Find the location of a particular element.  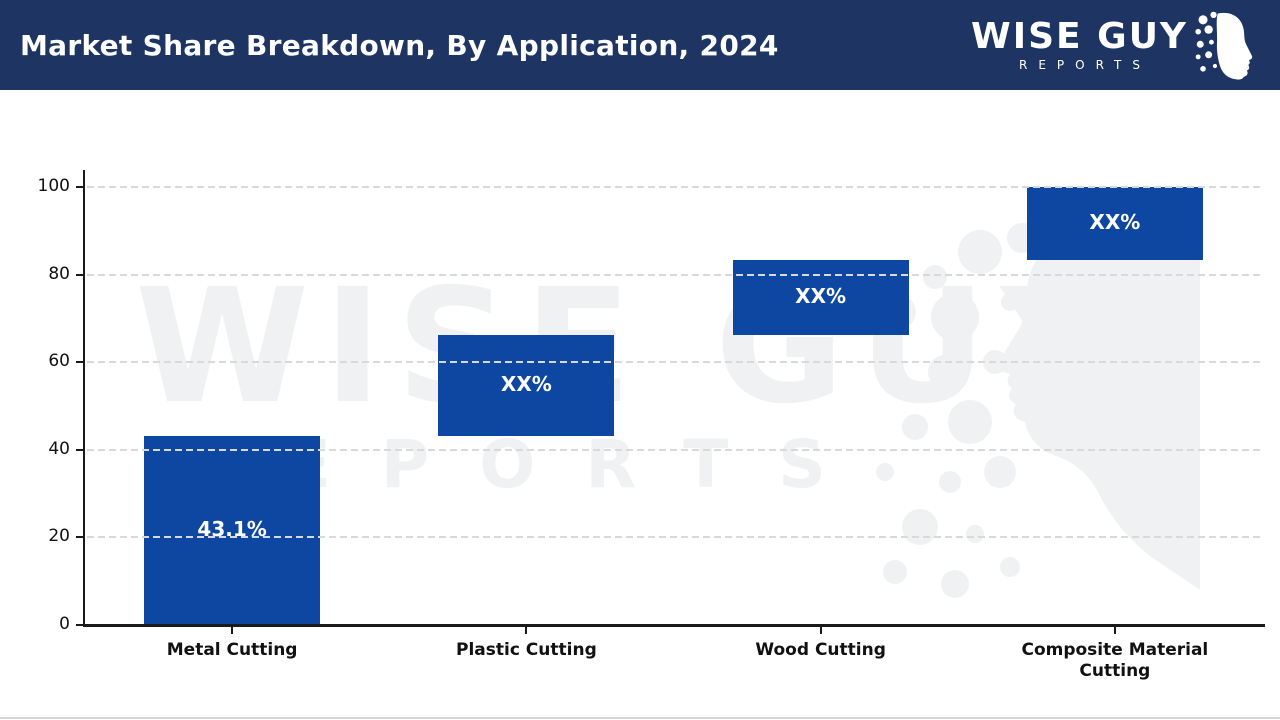

bar-plastic-cutting is located at coordinates (526, 386).